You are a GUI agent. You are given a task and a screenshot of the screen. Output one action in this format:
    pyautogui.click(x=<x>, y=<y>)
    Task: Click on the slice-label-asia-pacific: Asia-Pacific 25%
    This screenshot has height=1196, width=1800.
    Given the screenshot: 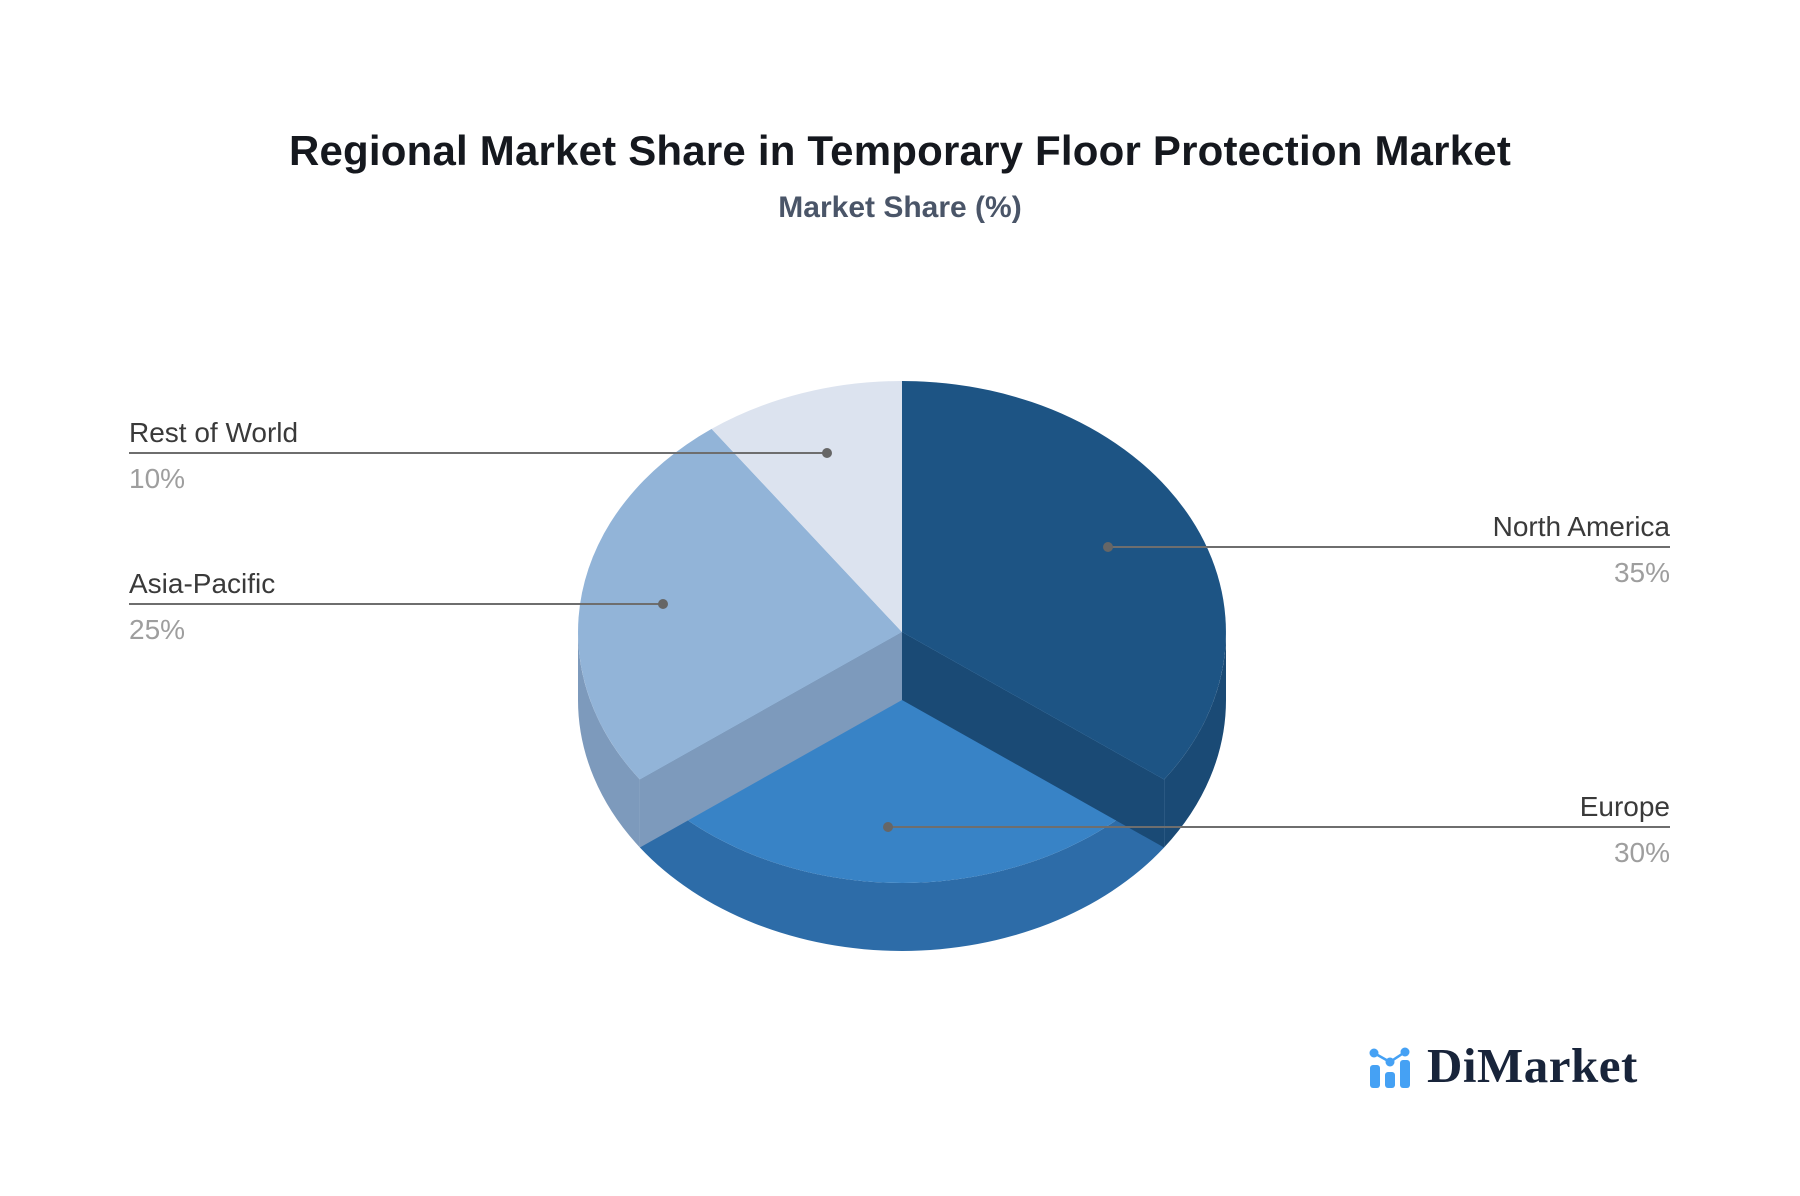 What is the action you would take?
    pyautogui.click(x=398, y=607)
    